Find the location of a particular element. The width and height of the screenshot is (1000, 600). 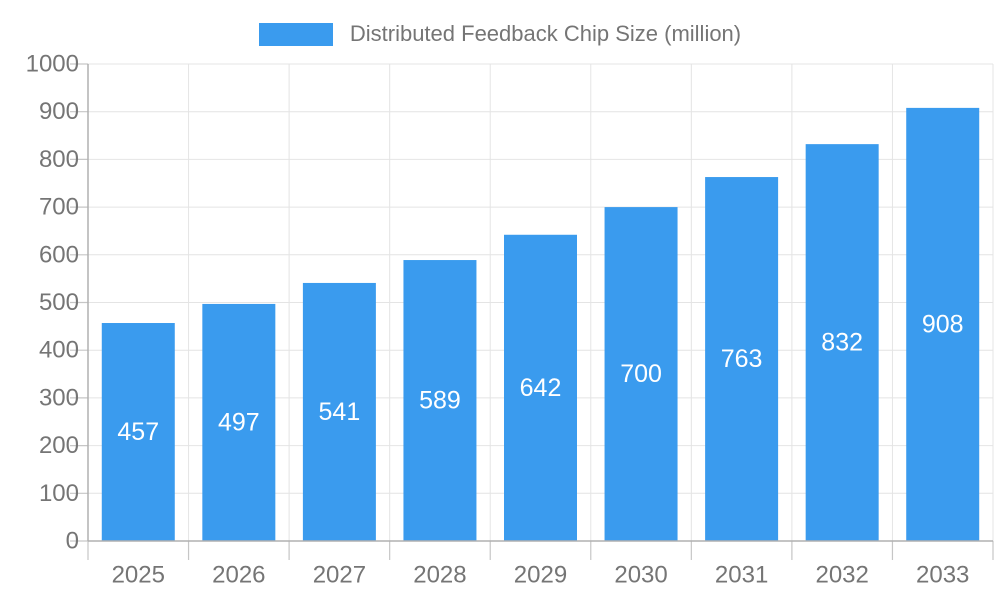

x-axis-label: 2030 is located at coordinates (640, 575).